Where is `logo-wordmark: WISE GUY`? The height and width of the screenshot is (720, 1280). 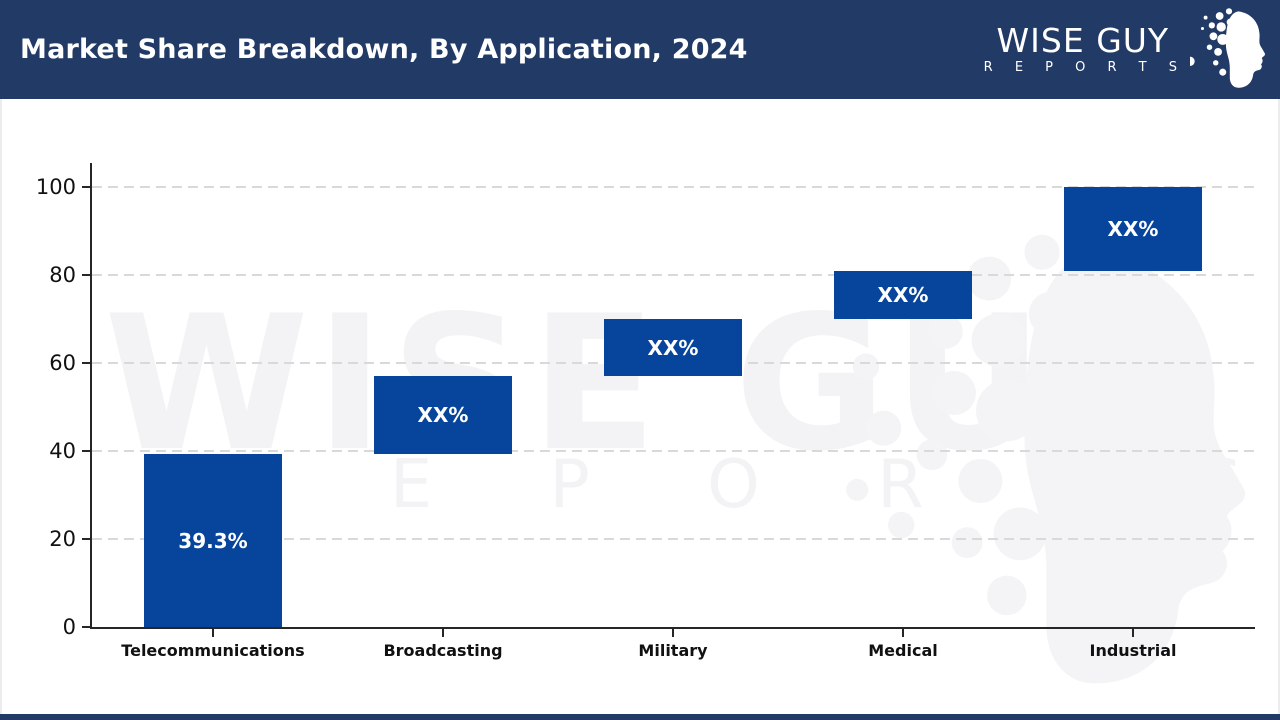
logo-wordmark: WISE GUY is located at coordinates (1083, 40).